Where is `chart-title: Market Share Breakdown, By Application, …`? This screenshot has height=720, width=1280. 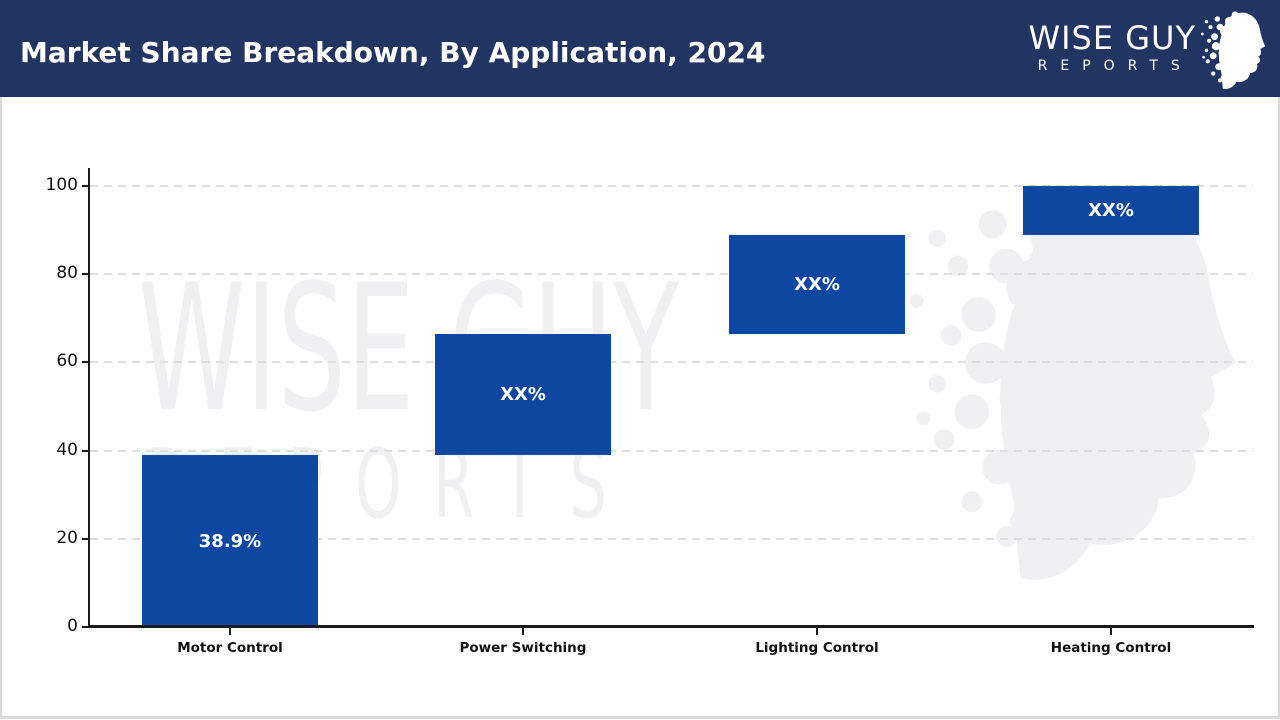
chart-title: Market Share Breakdown, By Application, … is located at coordinates (393, 52).